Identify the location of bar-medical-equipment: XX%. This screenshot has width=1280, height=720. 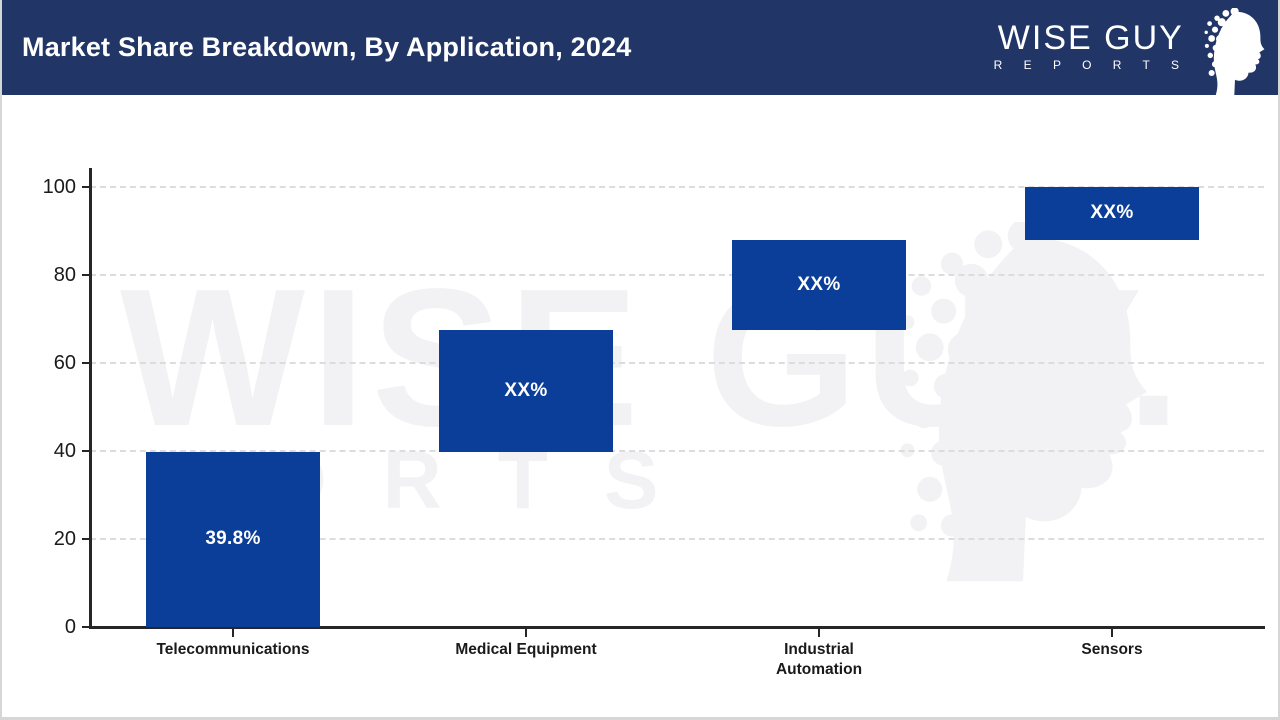
(526, 391).